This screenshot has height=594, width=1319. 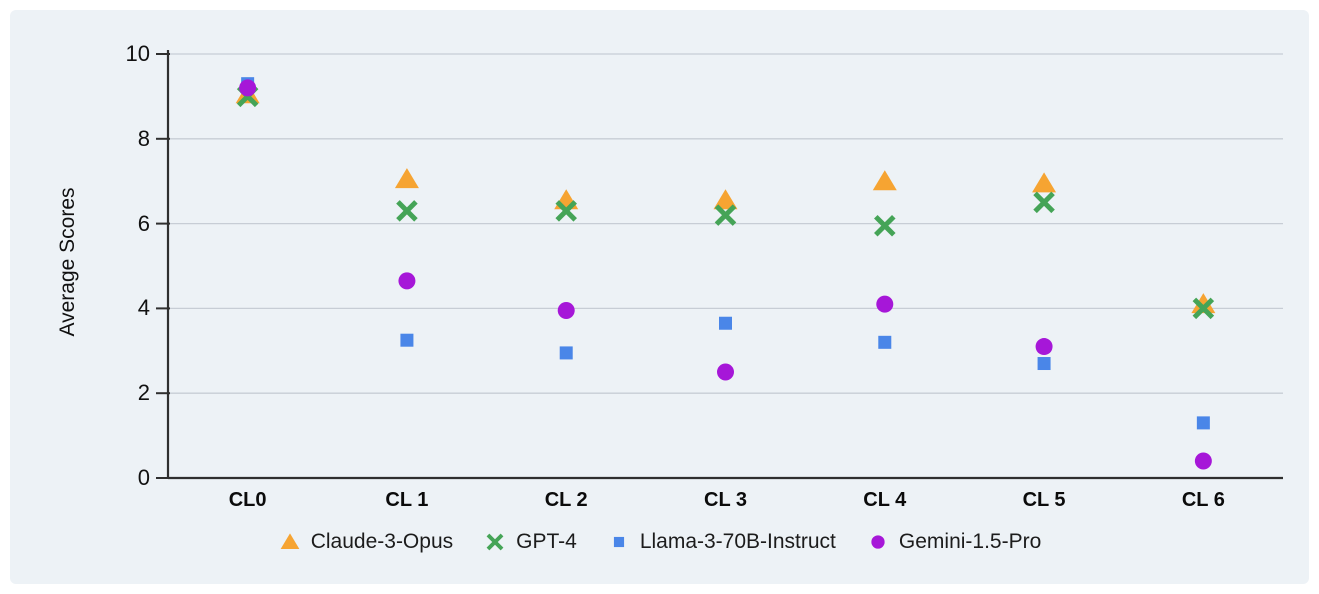 What do you see at coordinates (566, 500) in the screenshot?
I see `x-category-label-cl-2: CL 2` at bounding box center [566, 500].